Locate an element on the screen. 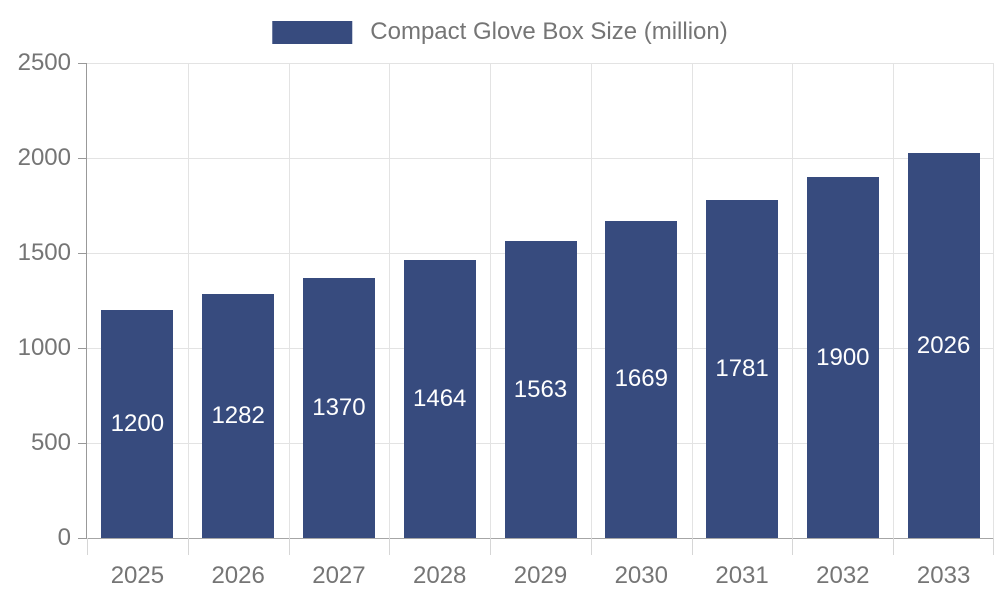 The width and height of the screenshot is (1000, 600). bar: 1563 is located at coordinates (540, 389).